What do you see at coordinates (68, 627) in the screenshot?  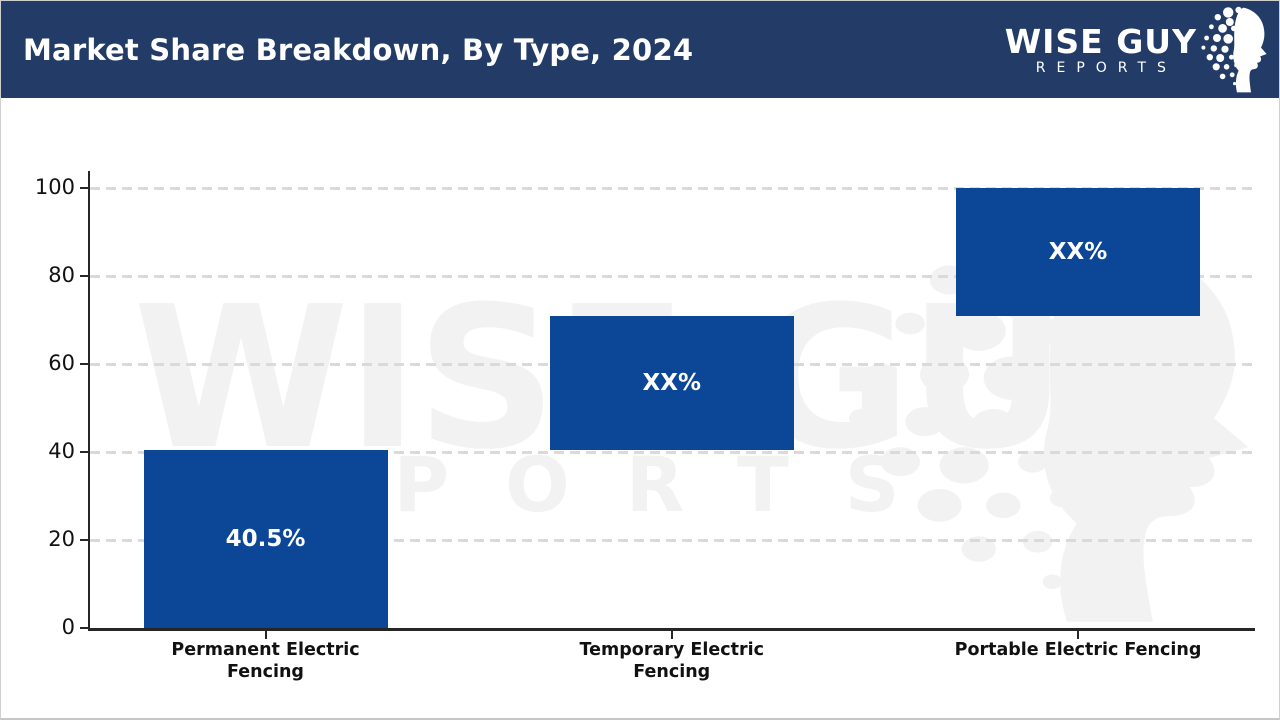 I see `y-tick-label-0: 0` at bounding box center [68, 627].